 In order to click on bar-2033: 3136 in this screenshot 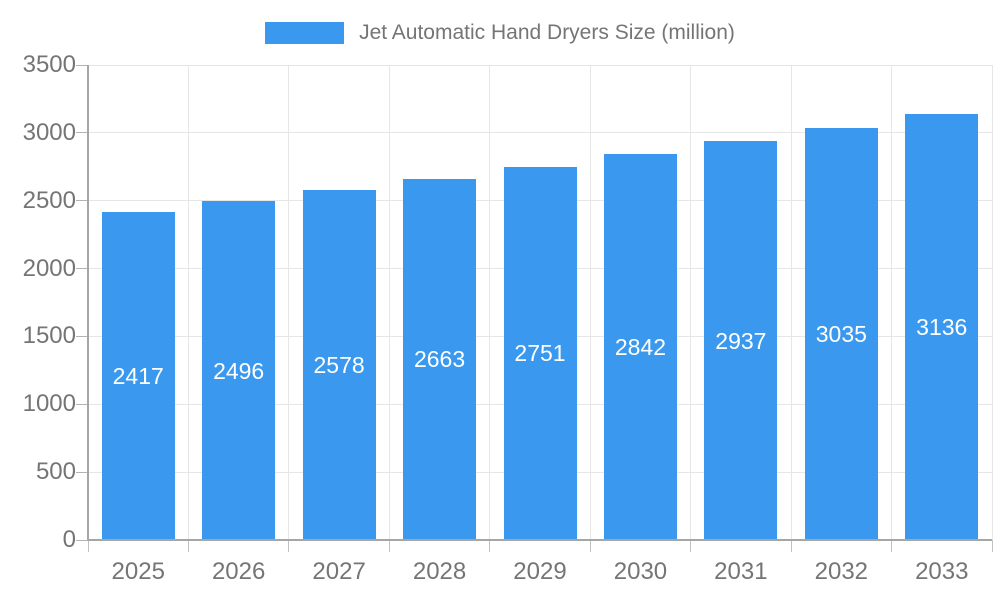, I will do `click(942, 327)`.